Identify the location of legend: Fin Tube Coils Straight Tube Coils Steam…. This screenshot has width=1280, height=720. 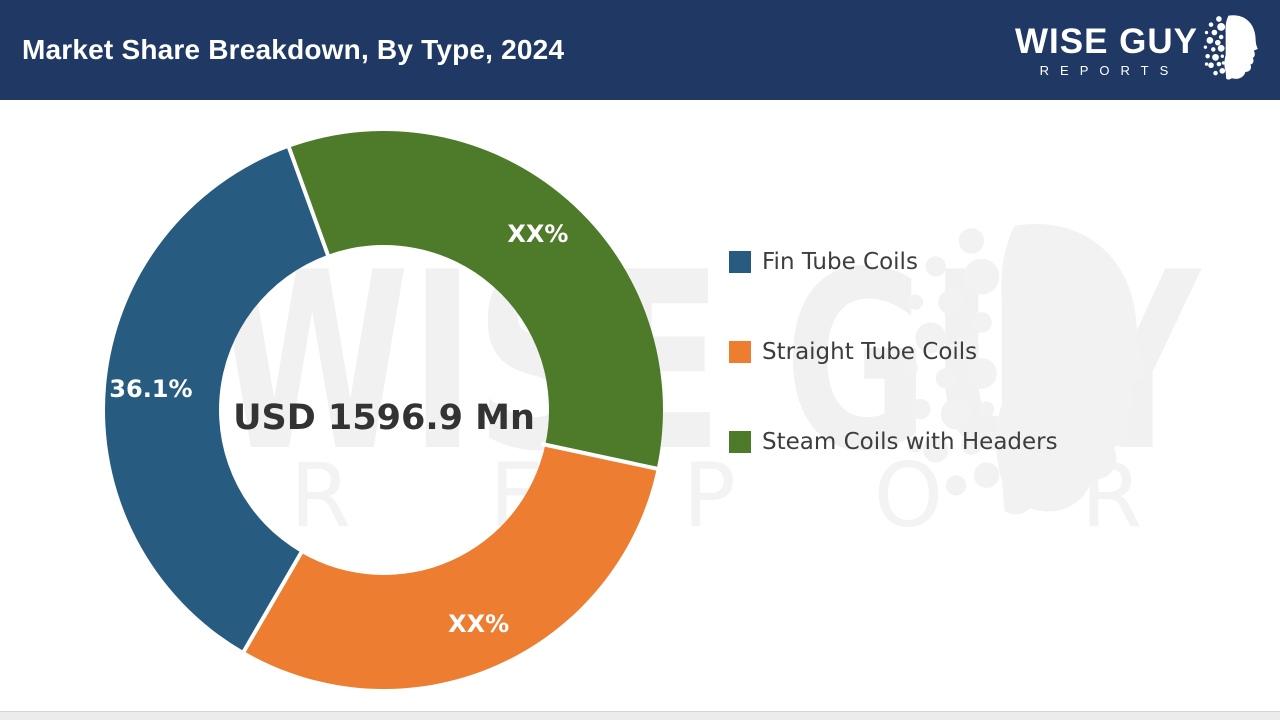
(893, 385).